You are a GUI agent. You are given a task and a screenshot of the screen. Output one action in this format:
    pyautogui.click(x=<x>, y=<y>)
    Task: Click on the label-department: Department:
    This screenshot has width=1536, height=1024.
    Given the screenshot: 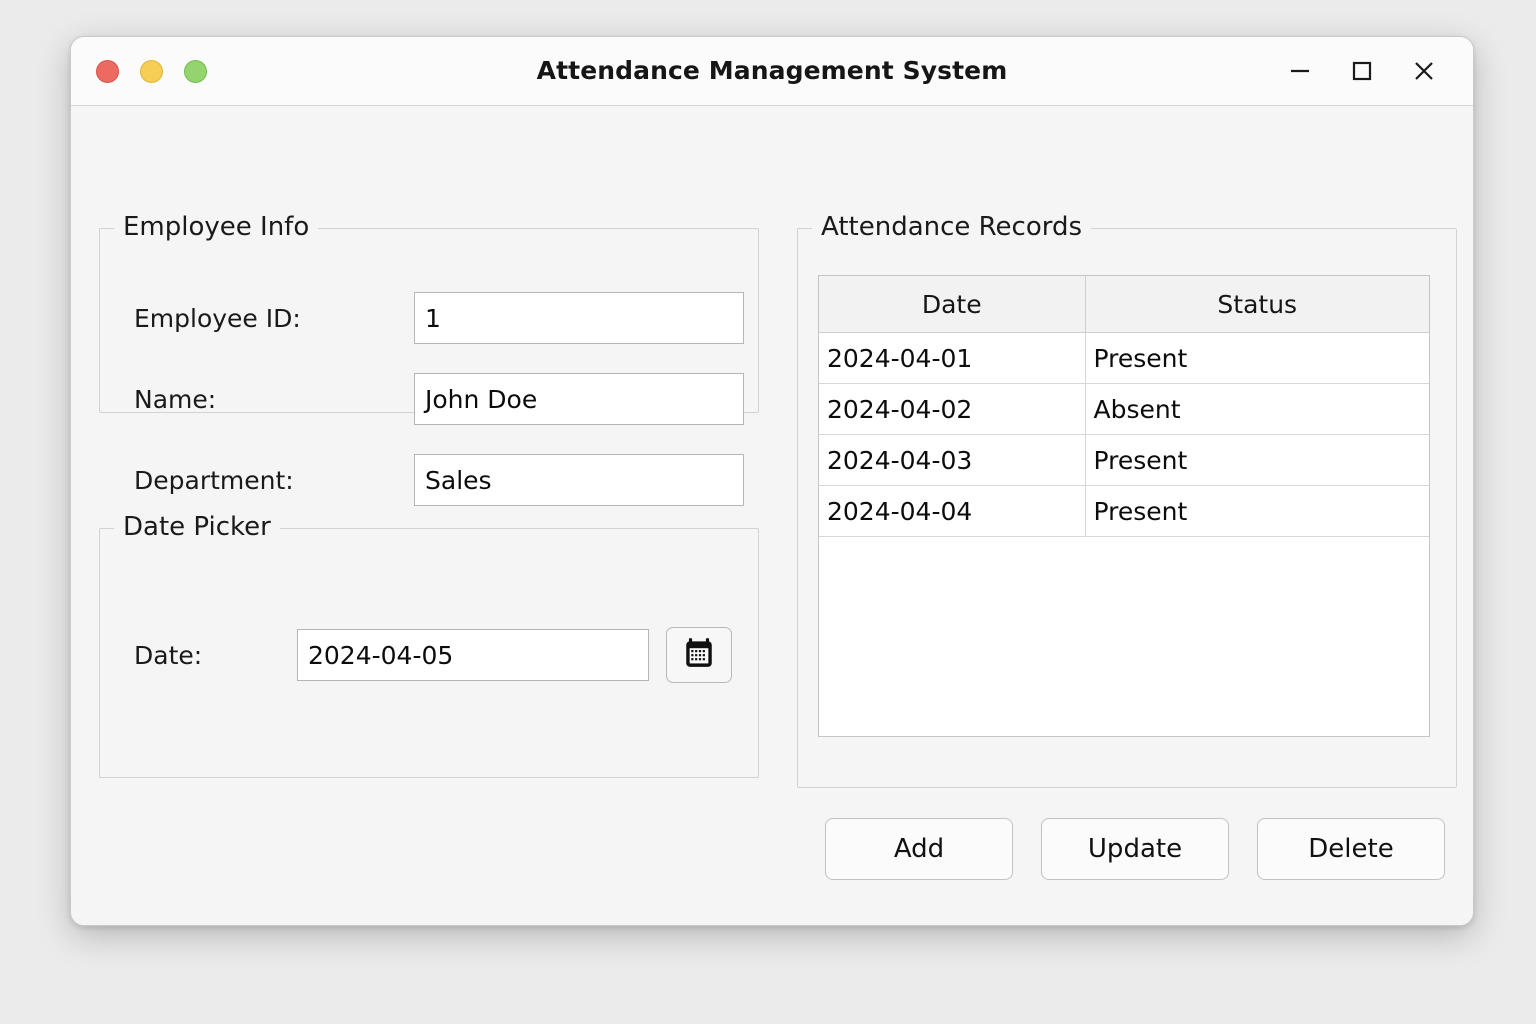 What is the action you would take?
    pyautogui.click(x=214, y=480)
    